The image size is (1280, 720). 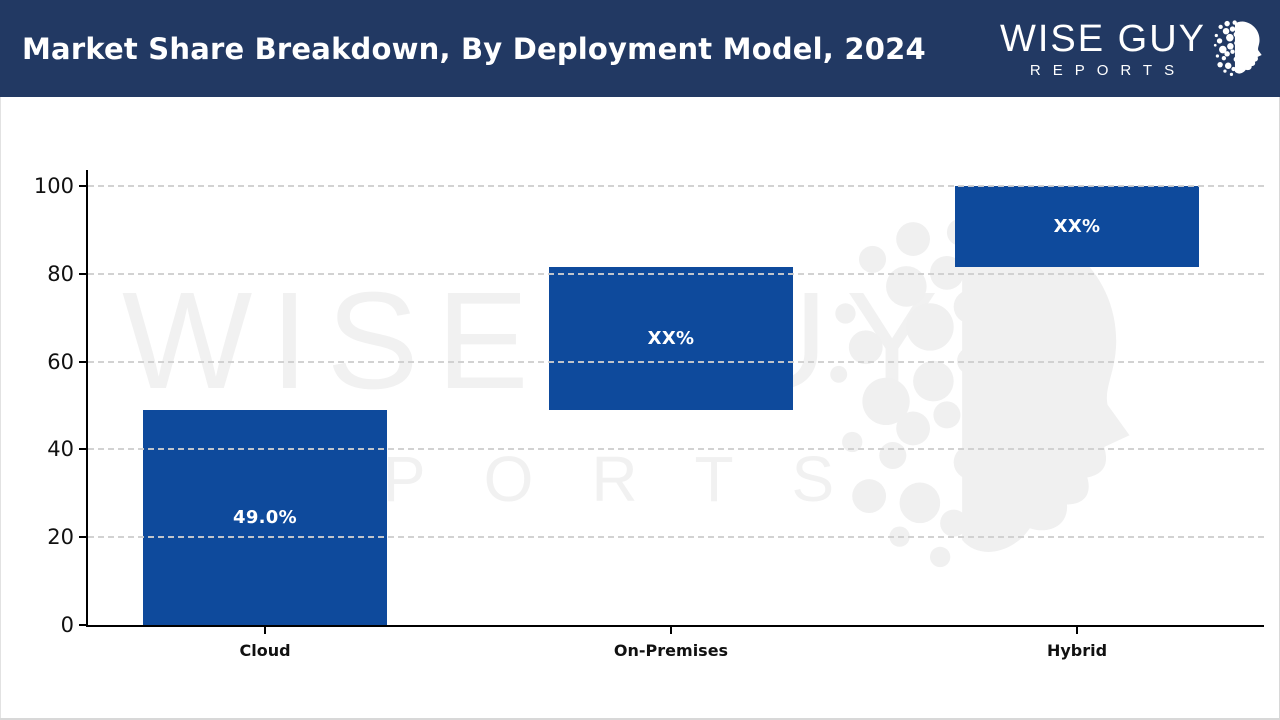 I want to click on bottom-edge-line, so click(x=640, y=719).